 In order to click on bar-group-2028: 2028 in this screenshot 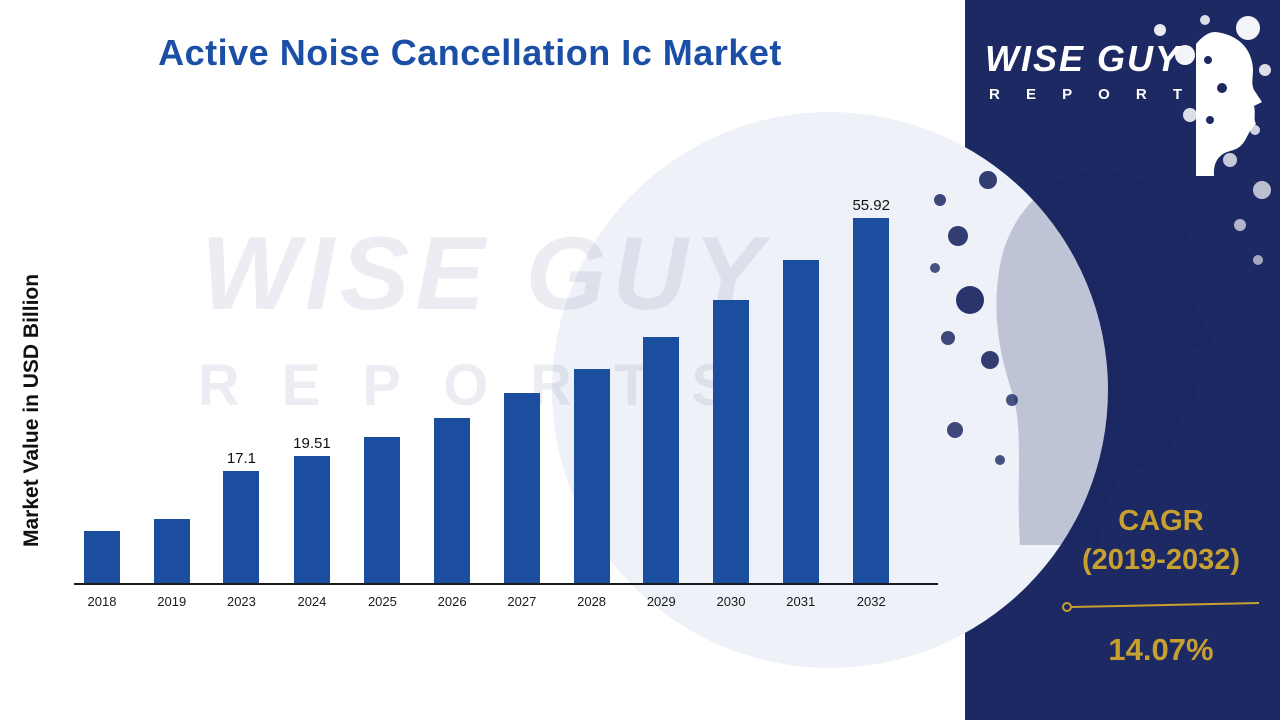, I will do `click(591, 403)`.